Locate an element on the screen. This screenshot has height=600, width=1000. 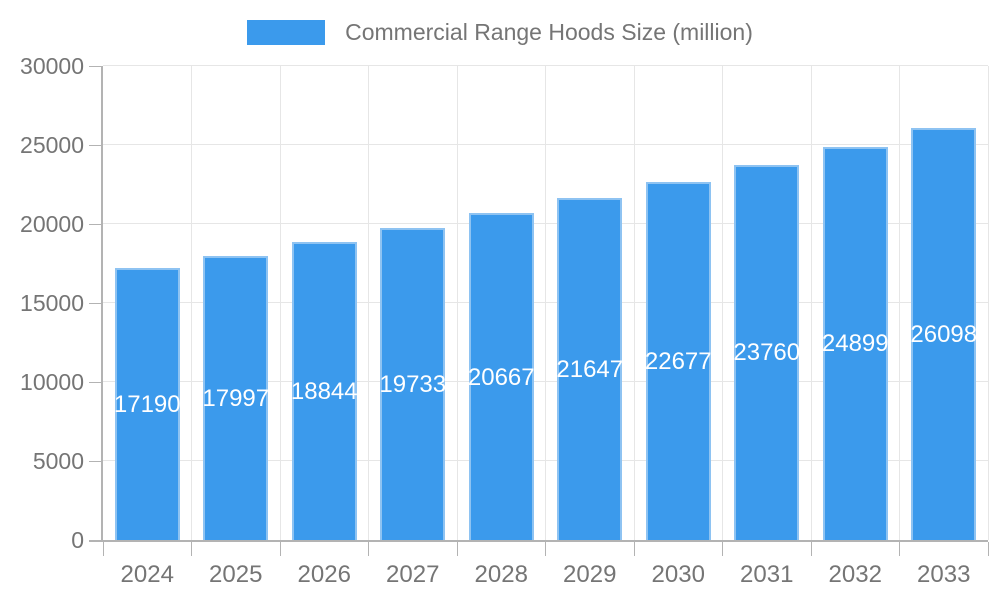
bar-value-label: 22677 is located at coordinates (678, 361).